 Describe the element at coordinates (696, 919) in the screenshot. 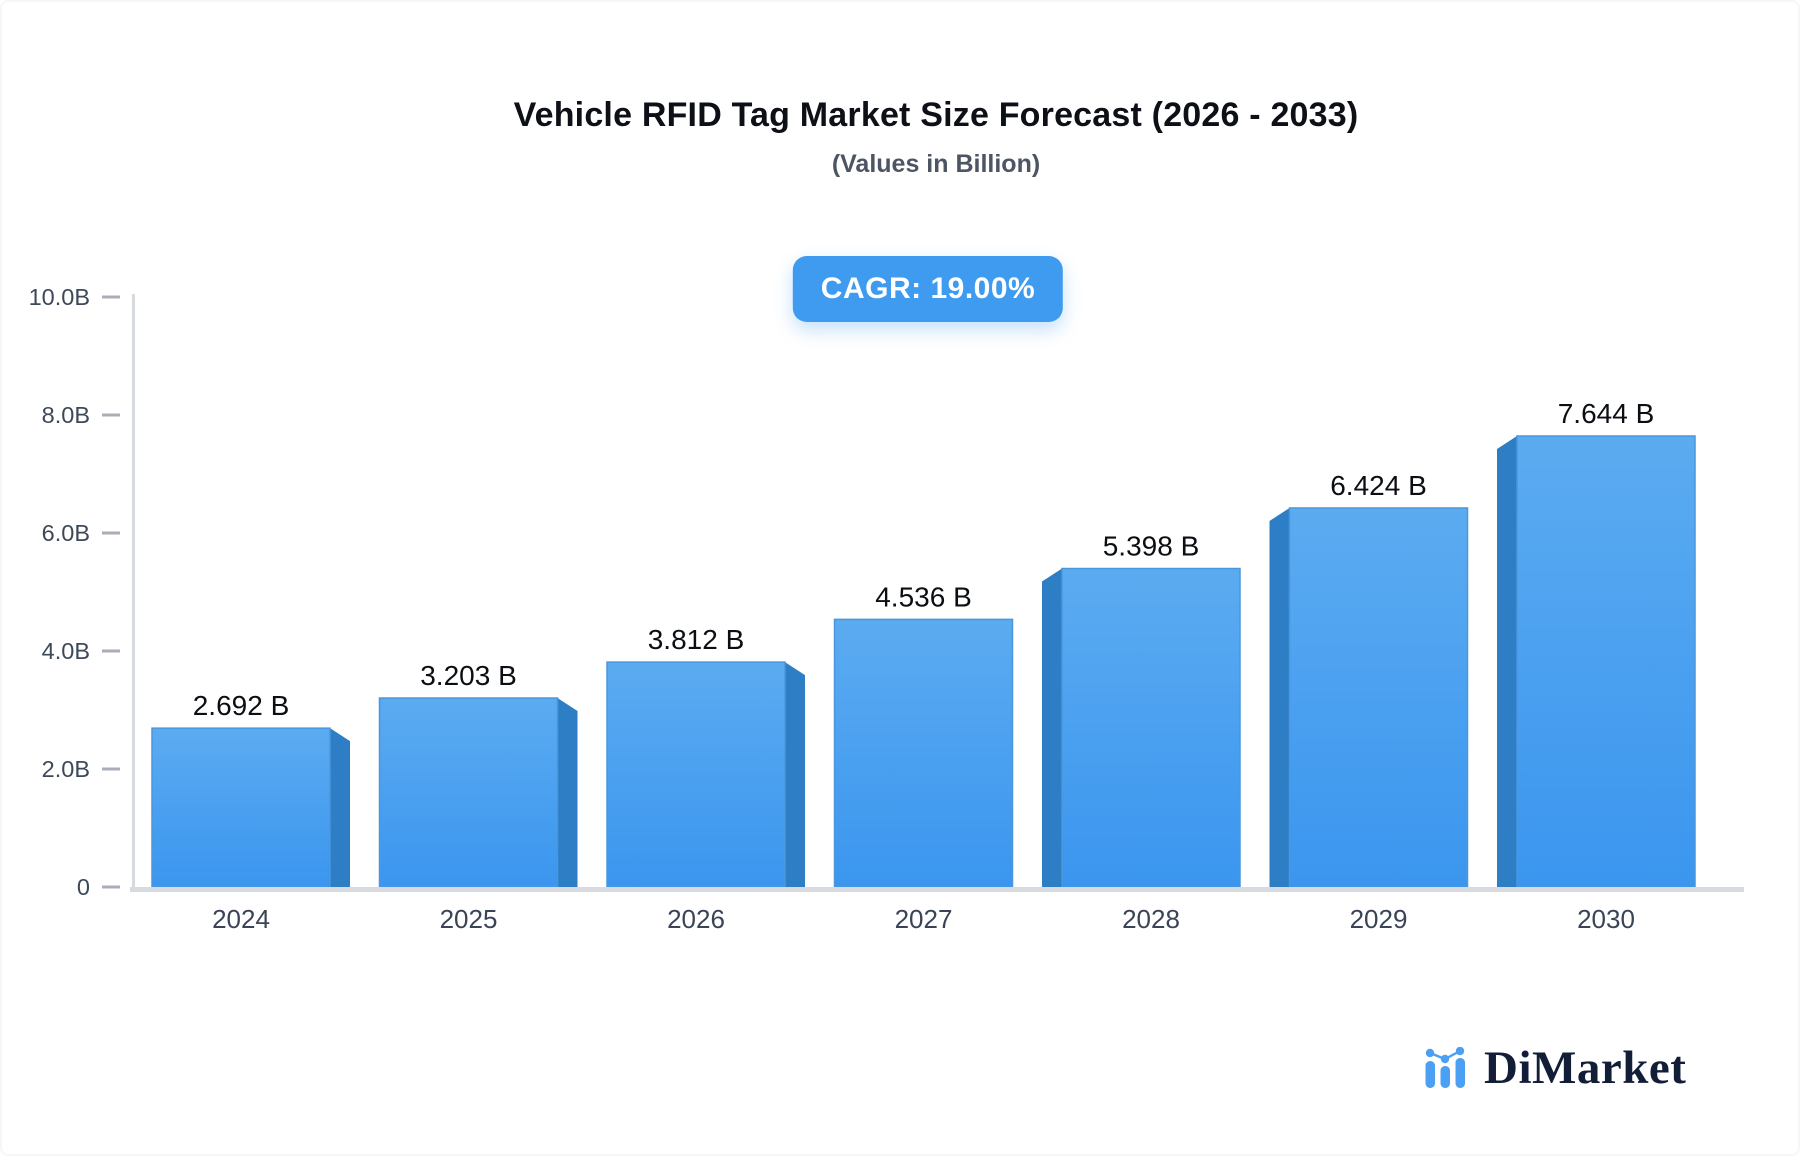

I see `x-tick-label: 2026` at that location.